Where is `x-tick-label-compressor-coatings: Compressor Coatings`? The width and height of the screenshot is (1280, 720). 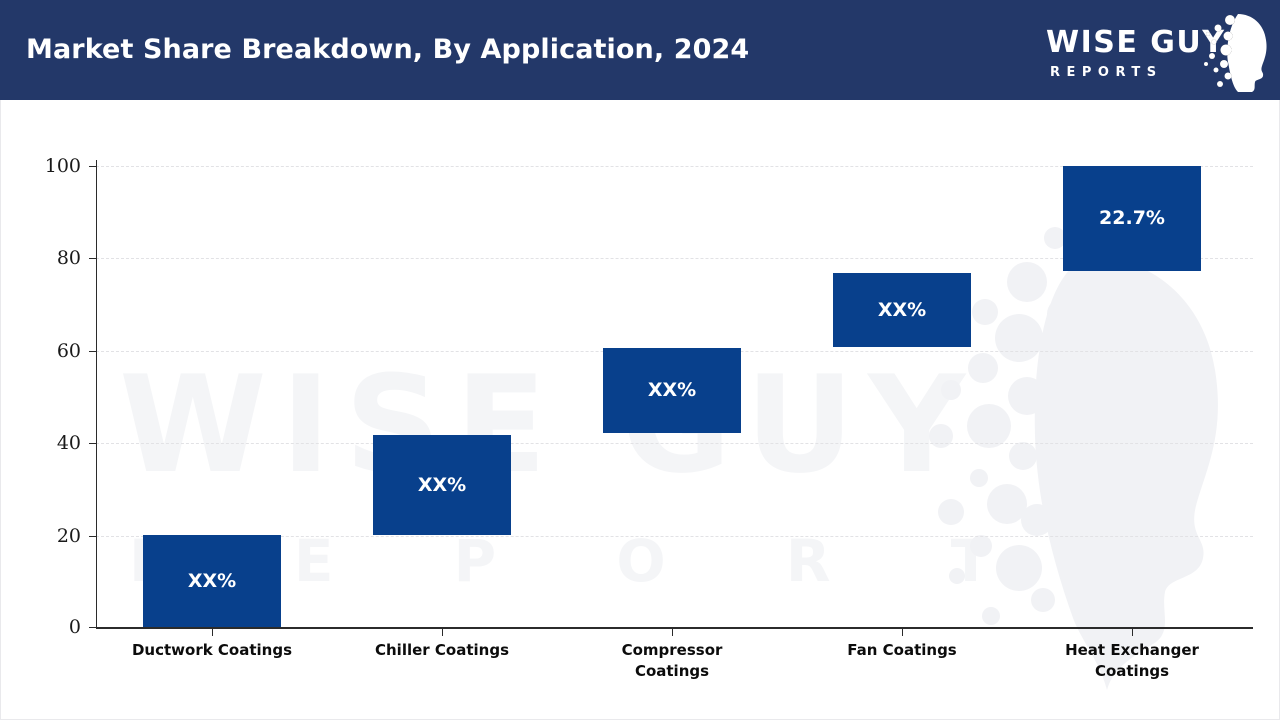 x-tick-label-compressor-coatings: Compressor Coatings is located at coordinates (672, 660).